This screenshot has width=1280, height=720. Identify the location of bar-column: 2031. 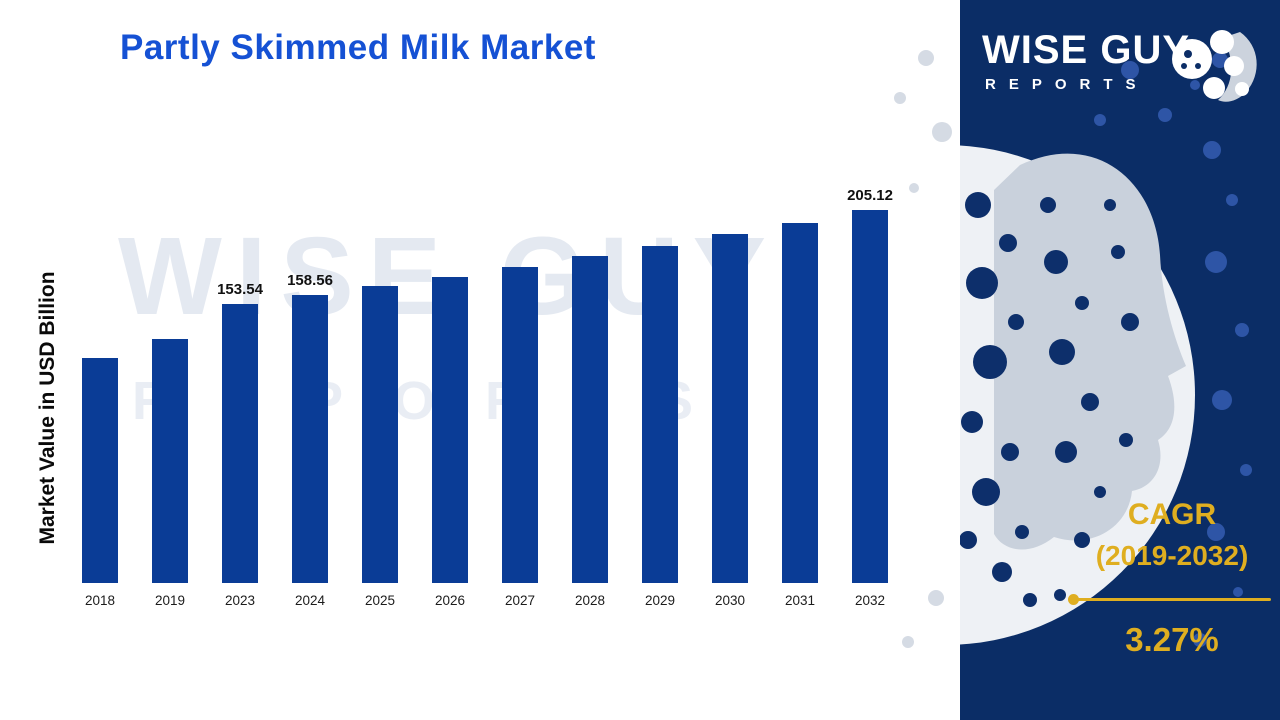
(800, 418).